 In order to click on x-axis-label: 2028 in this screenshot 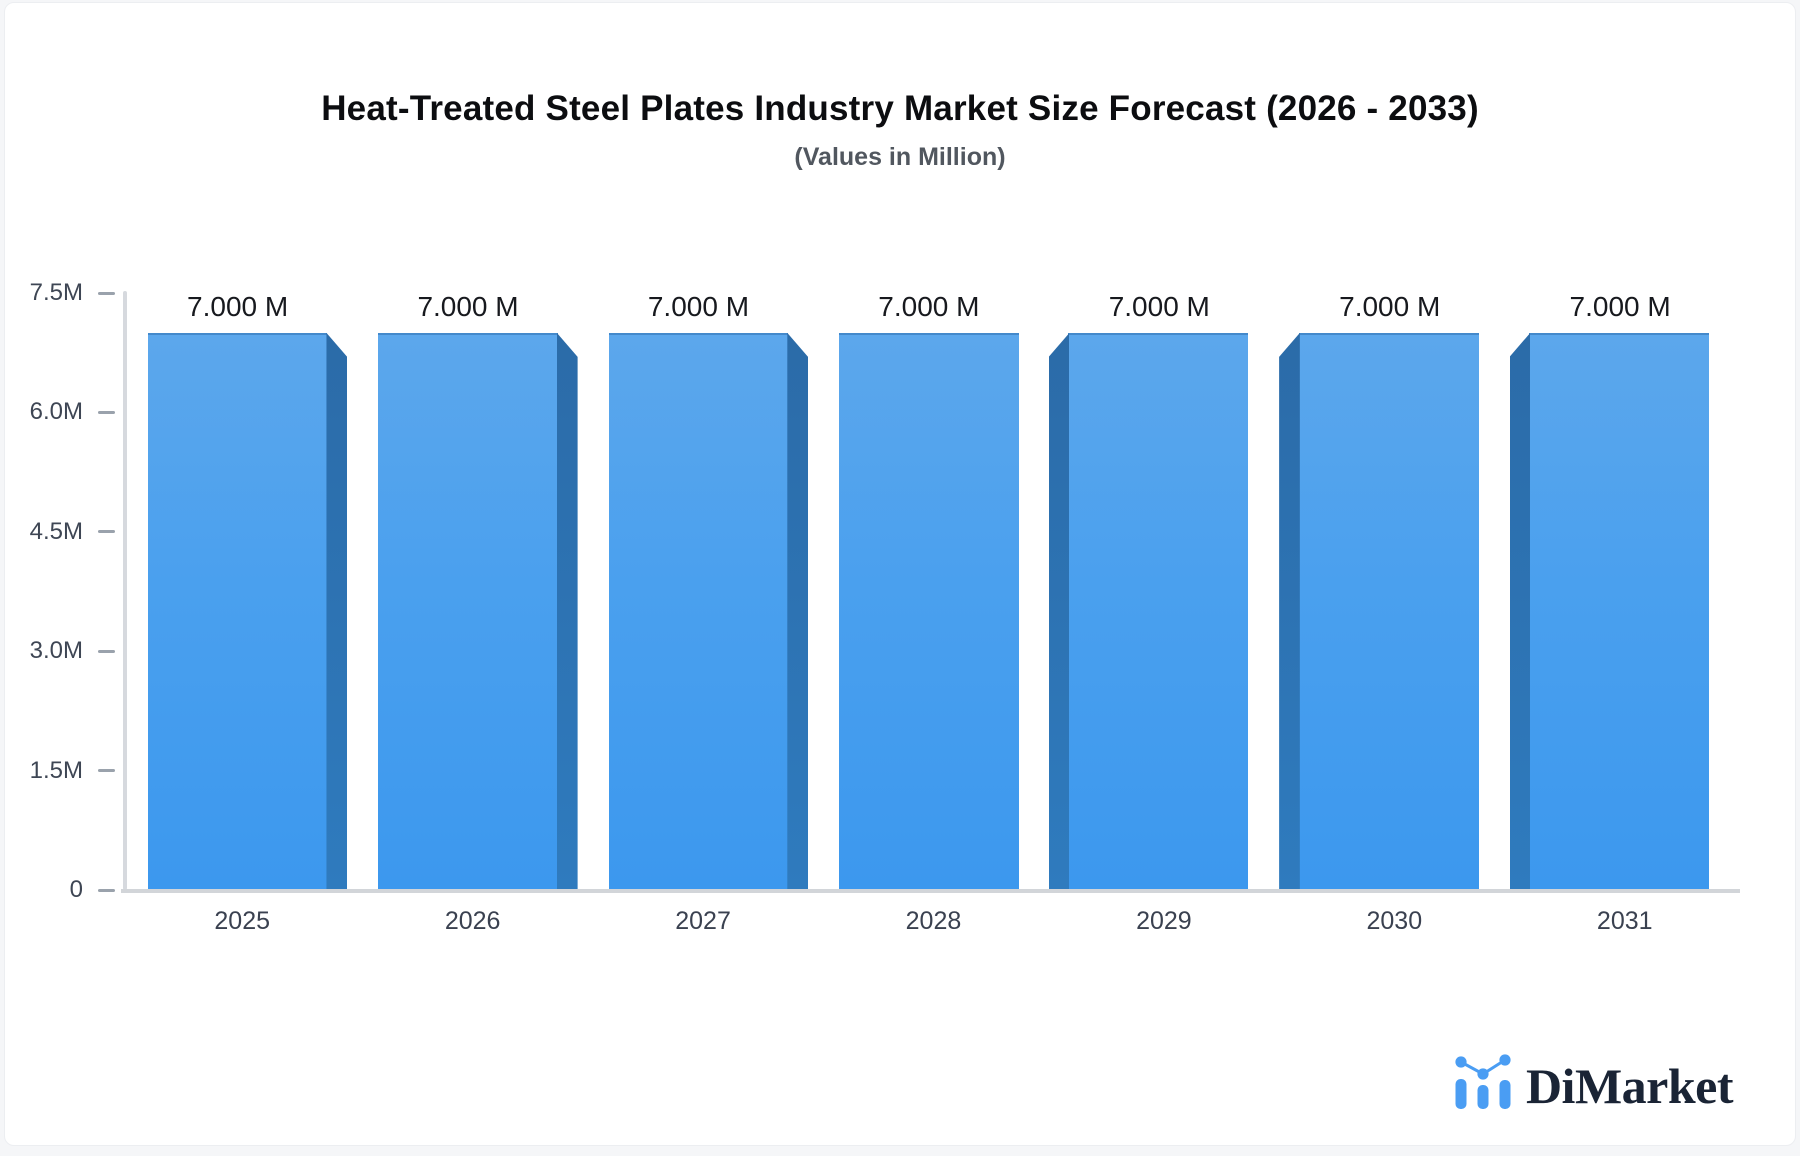, I will do `click(933, 921)`.